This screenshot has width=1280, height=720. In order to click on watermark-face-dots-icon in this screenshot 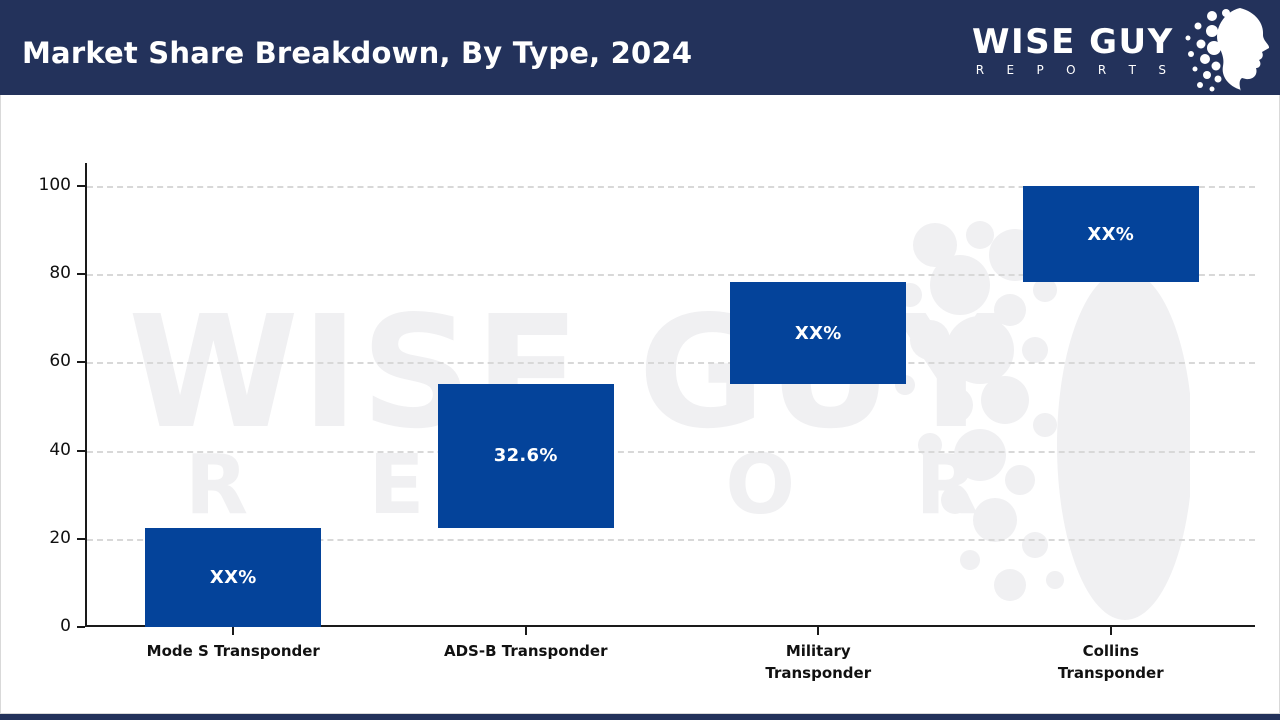, I will do `click(1042, 420)`.